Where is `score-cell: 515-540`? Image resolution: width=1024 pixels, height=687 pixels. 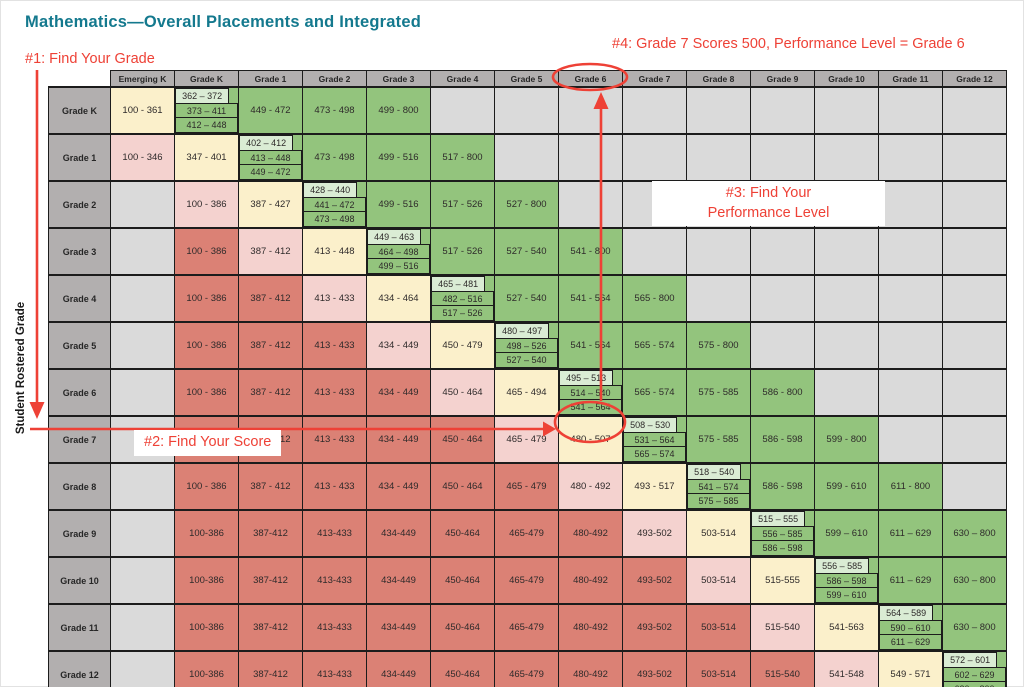
score-cell: 515-540 is located at coordinates (782, 668).